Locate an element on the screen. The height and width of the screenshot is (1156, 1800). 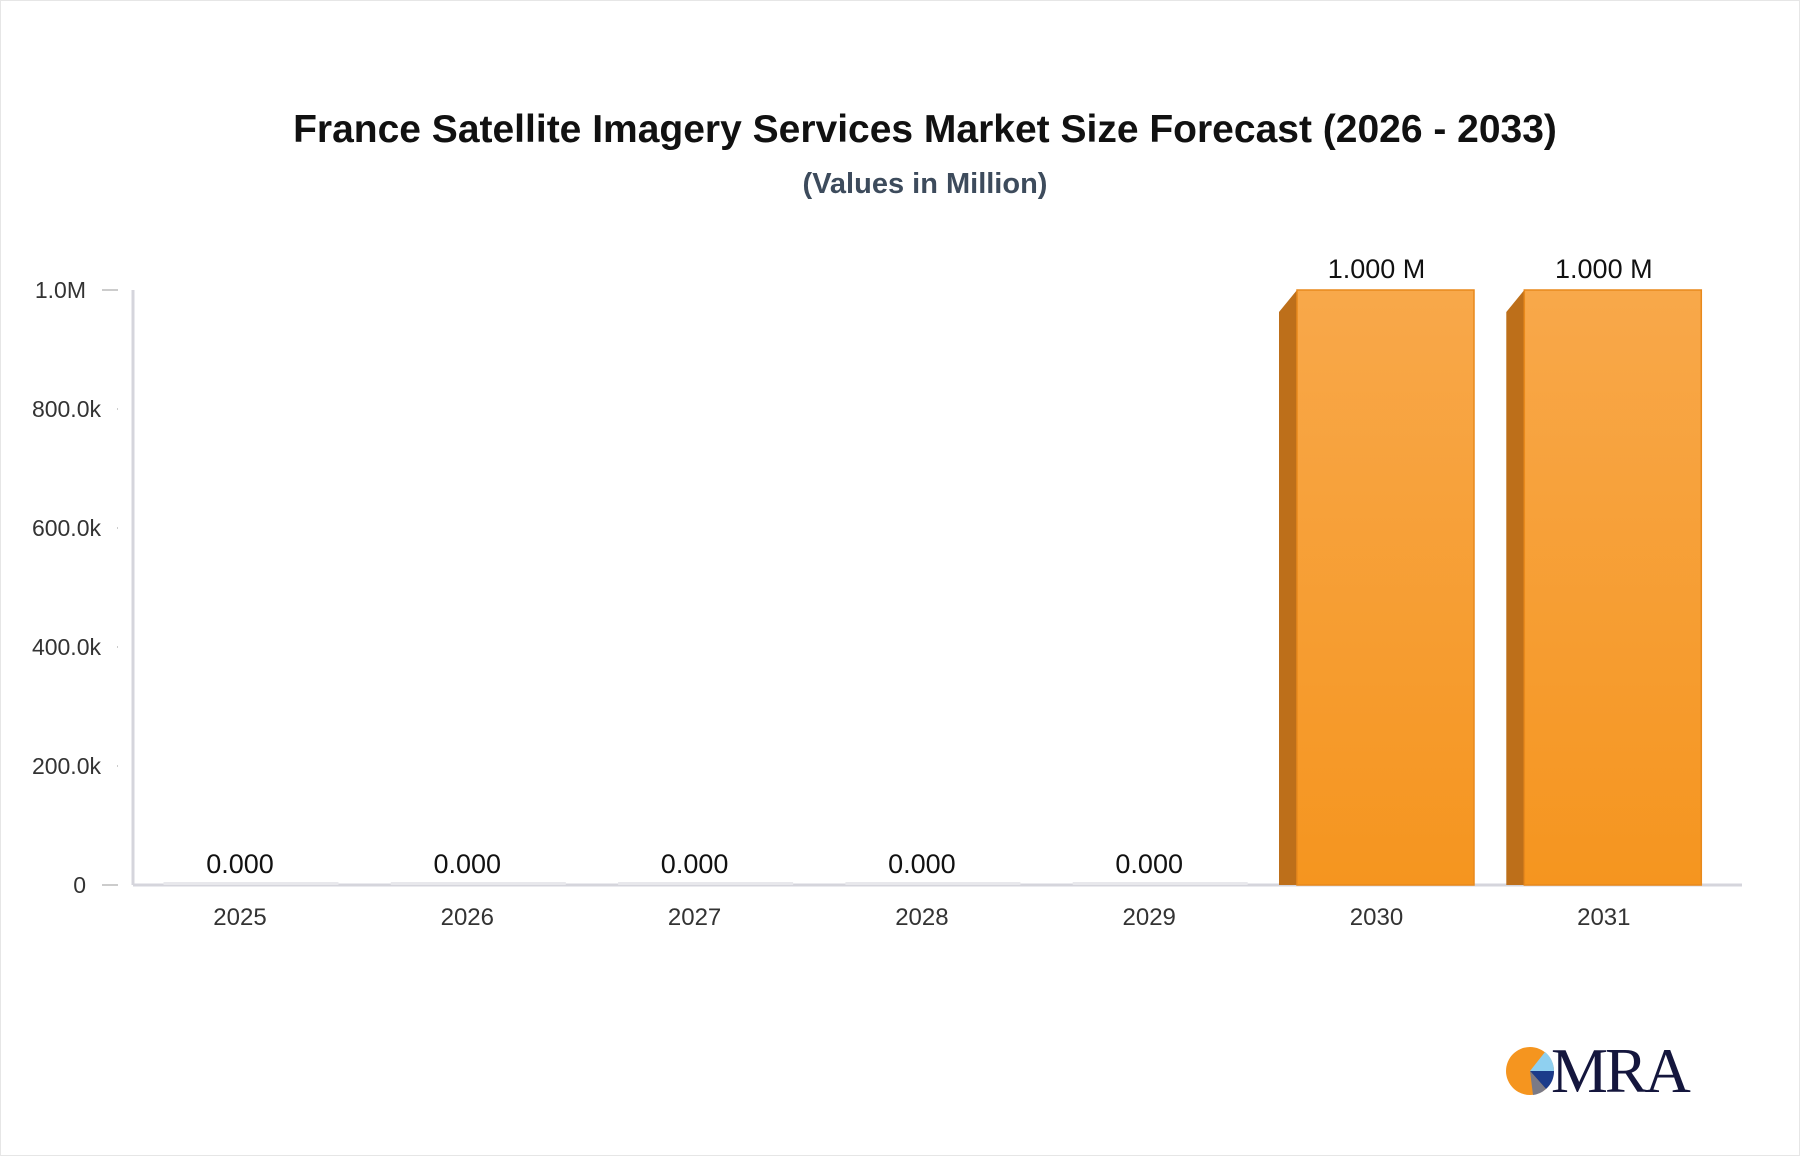
y-tick-label: 800.0k is located at coordinates (67, 409).